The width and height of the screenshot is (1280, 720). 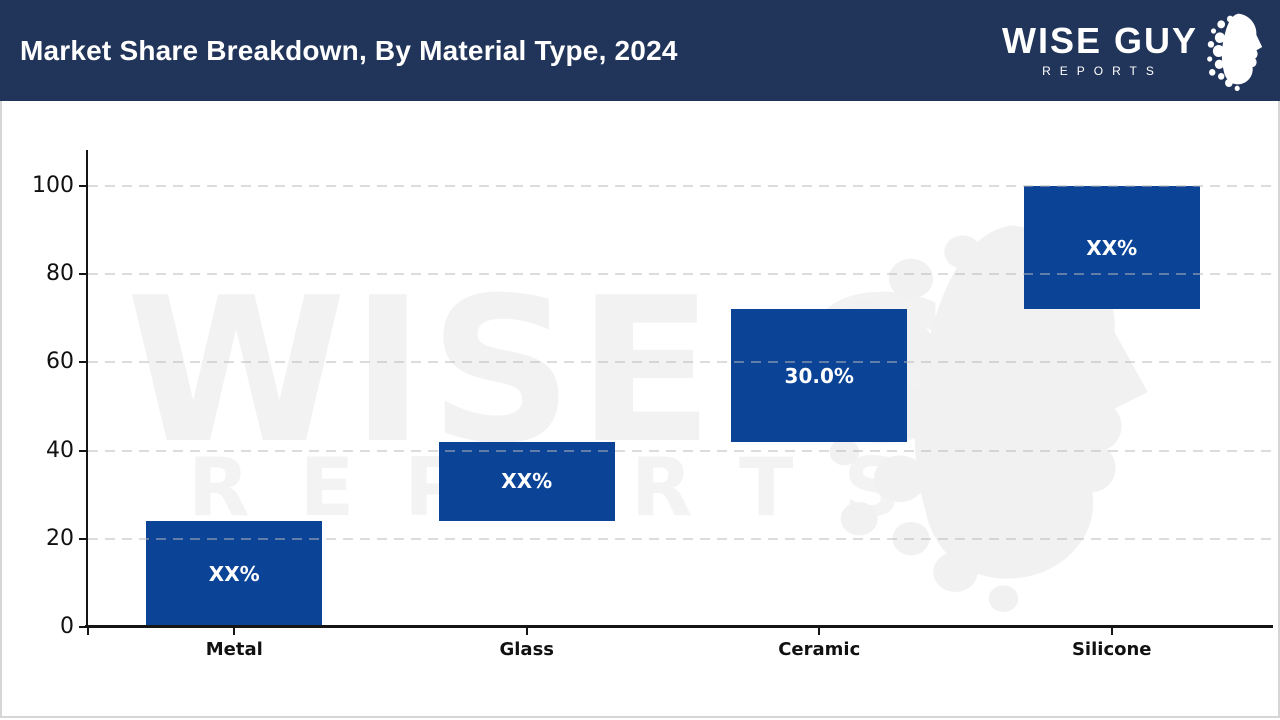 What do you see at coordinates (527, 649) in the screenshot?
I see `x-axis-label-glass: Glass` at bounding box center [527, 649].